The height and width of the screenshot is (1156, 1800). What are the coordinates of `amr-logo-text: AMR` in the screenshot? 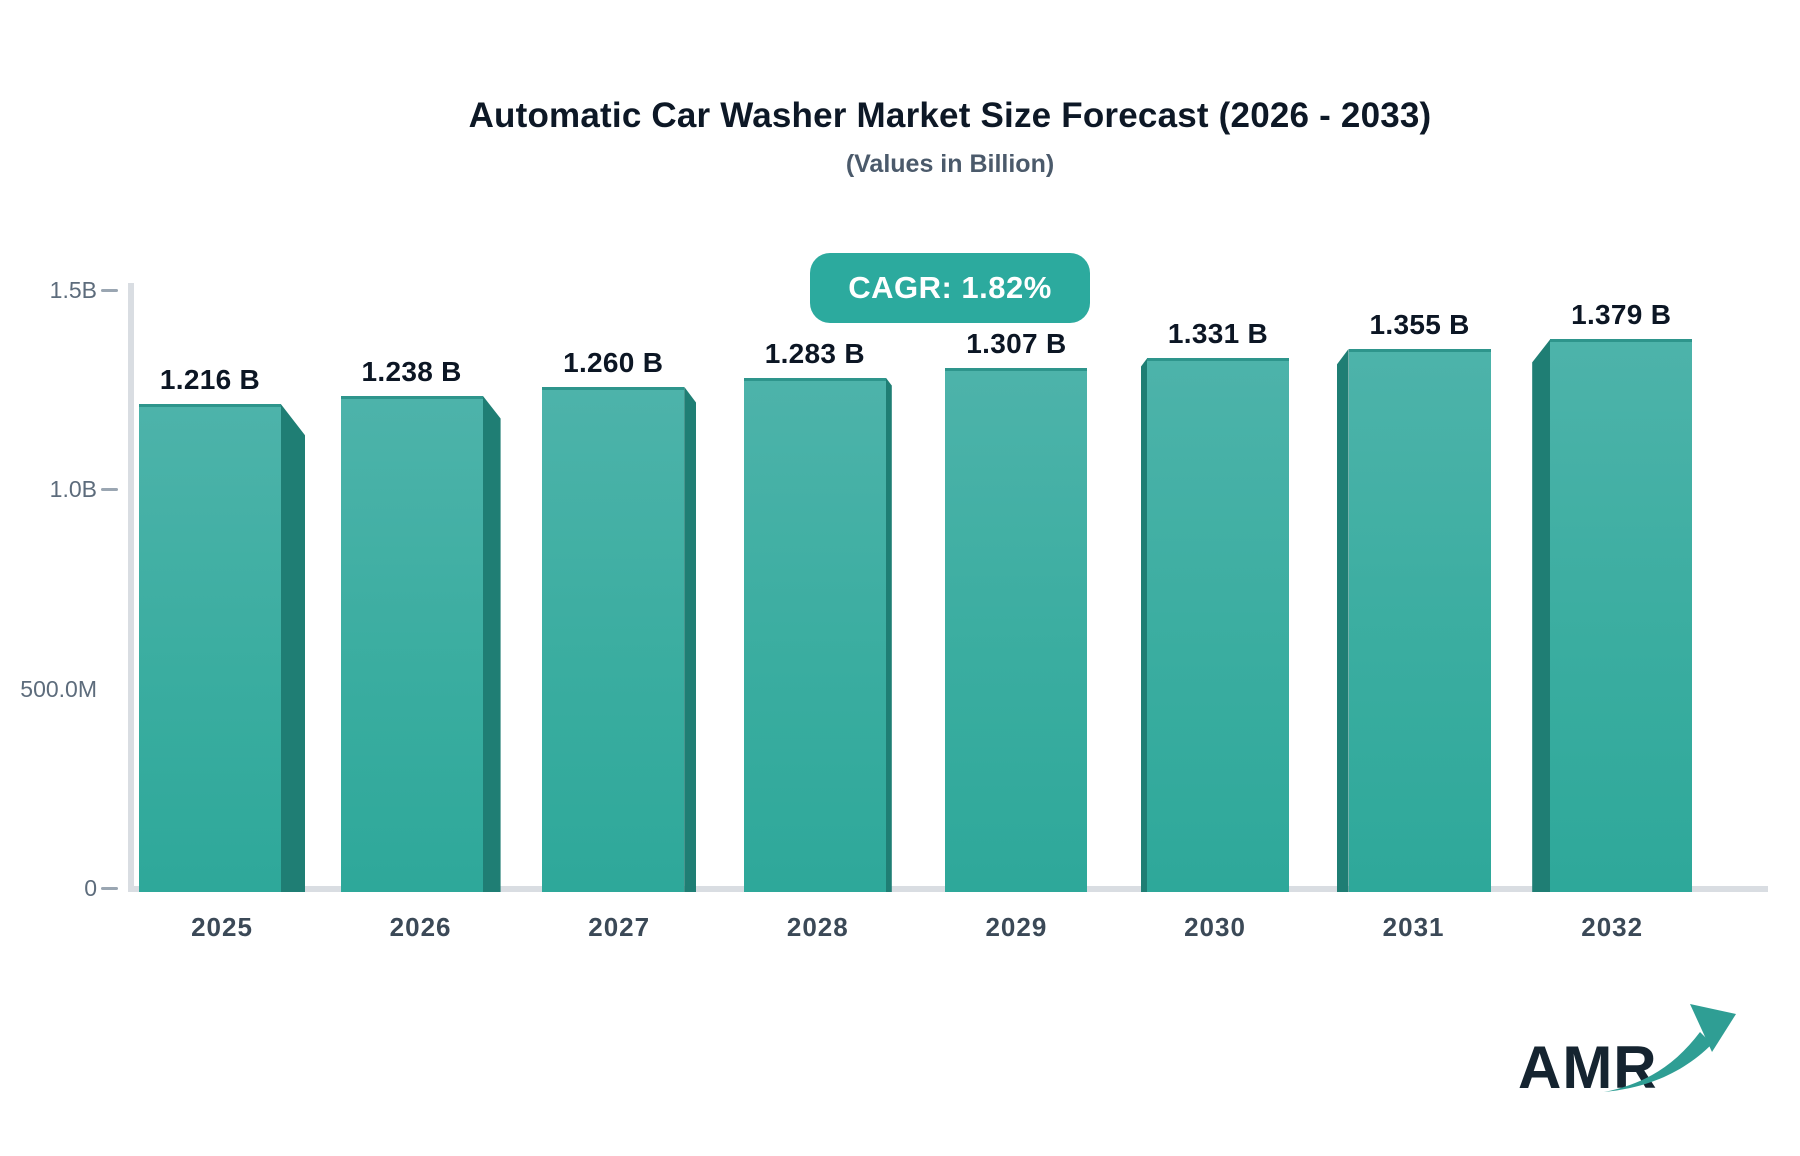 It's located at (1588, 1067).